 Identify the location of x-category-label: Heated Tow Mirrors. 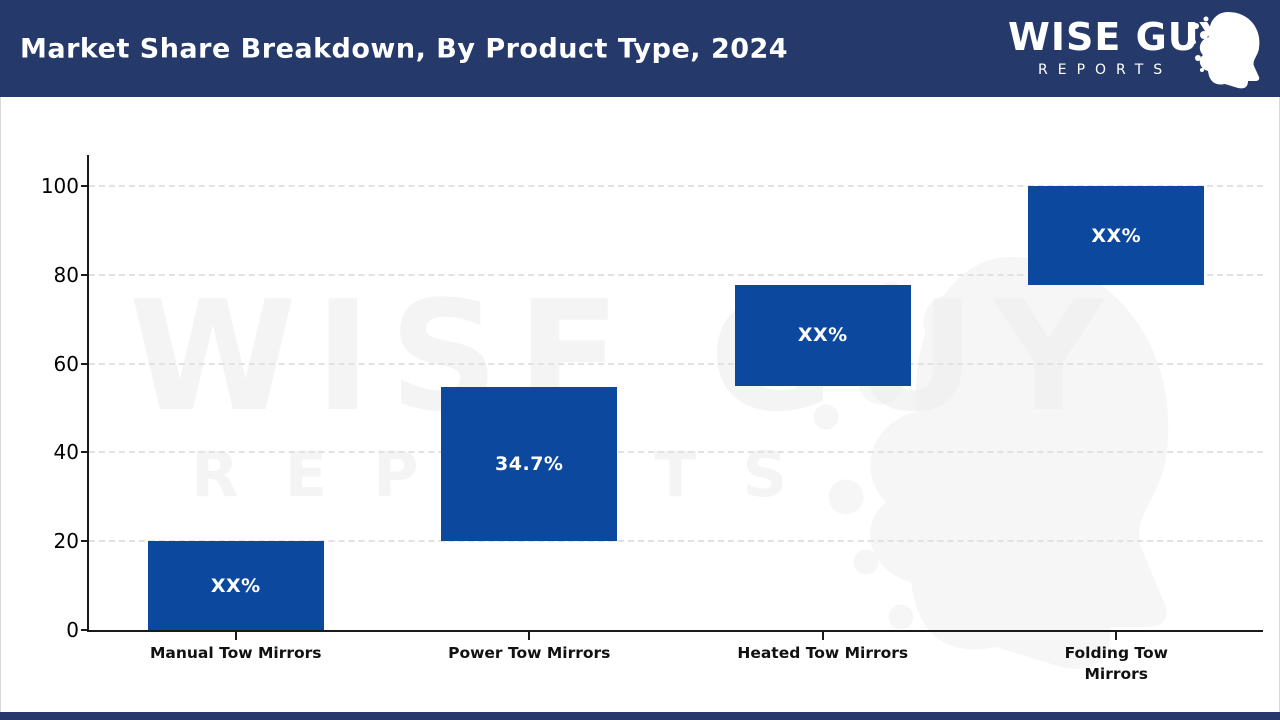
(823, 653).